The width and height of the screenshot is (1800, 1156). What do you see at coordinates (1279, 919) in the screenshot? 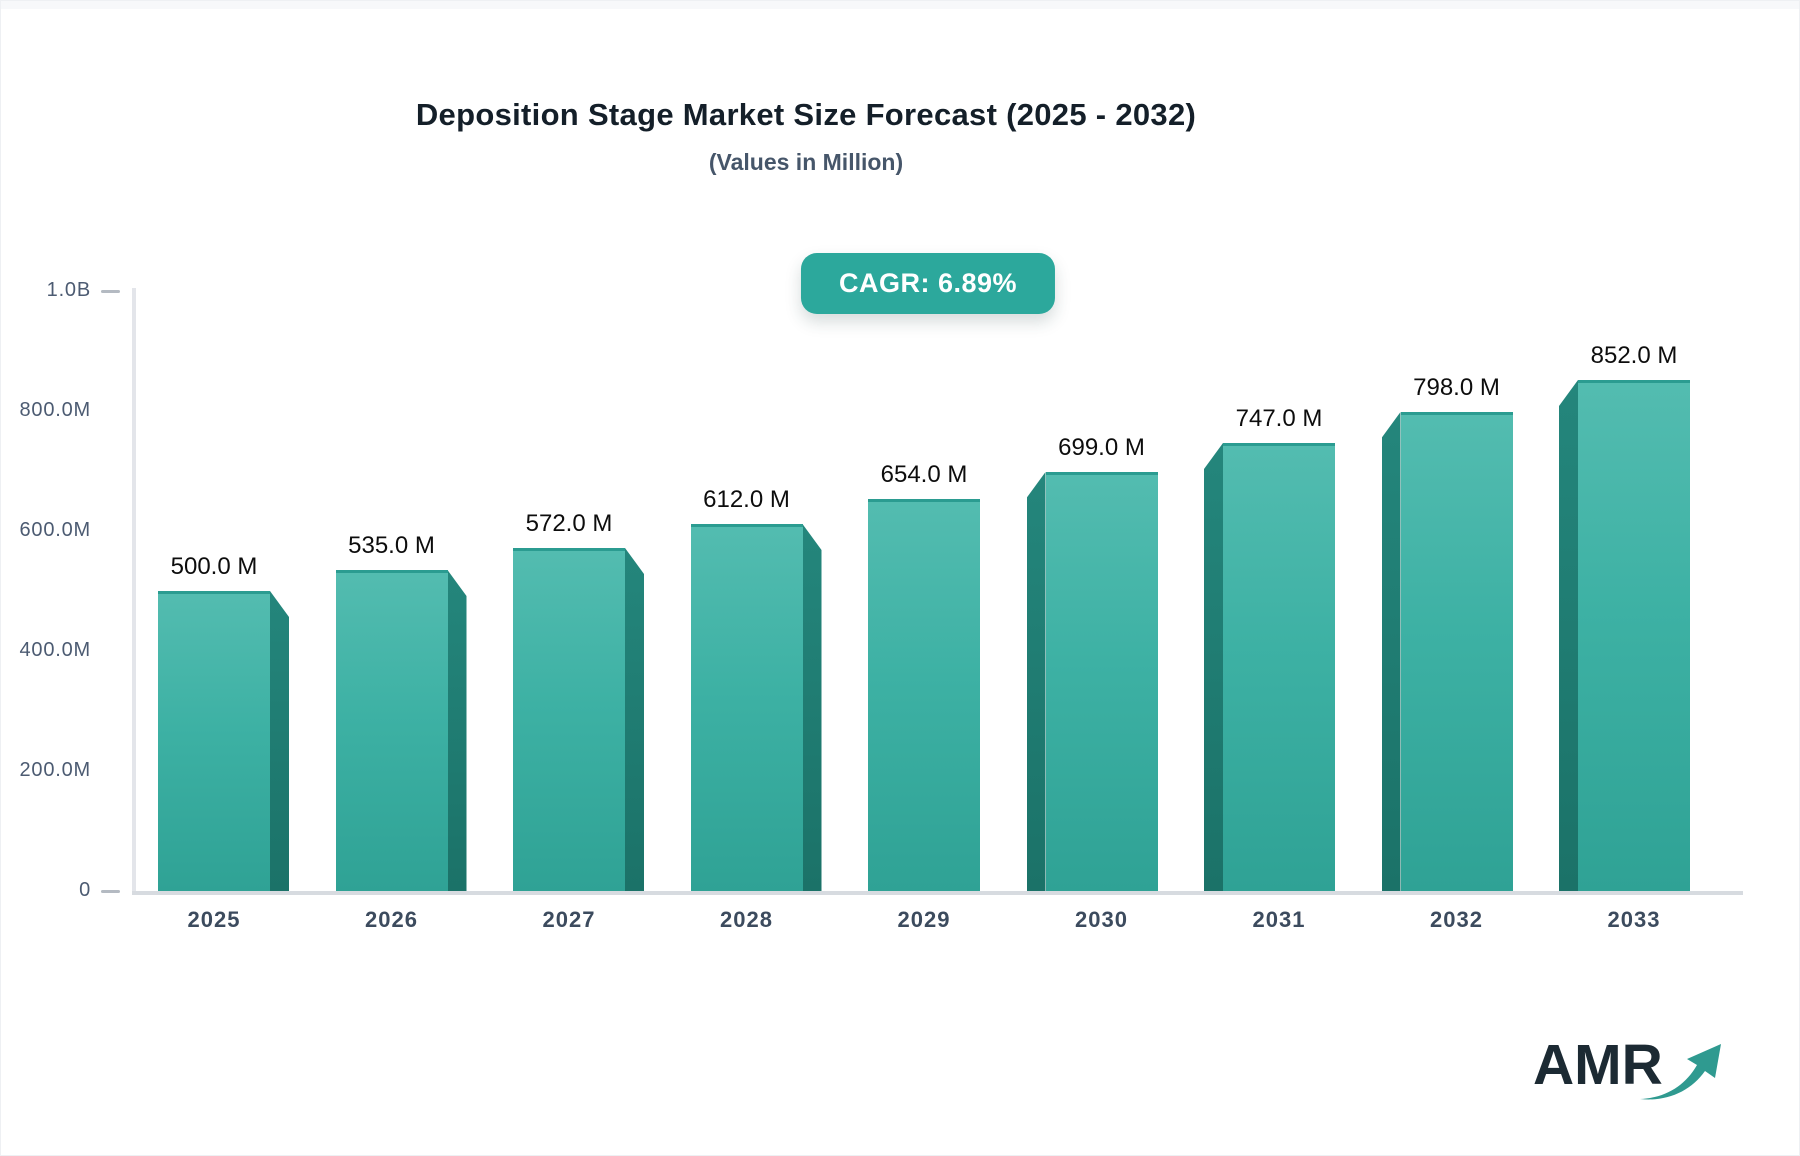
I see `x-axis-label-2031: 2031` at bounding box center [1279, 919].